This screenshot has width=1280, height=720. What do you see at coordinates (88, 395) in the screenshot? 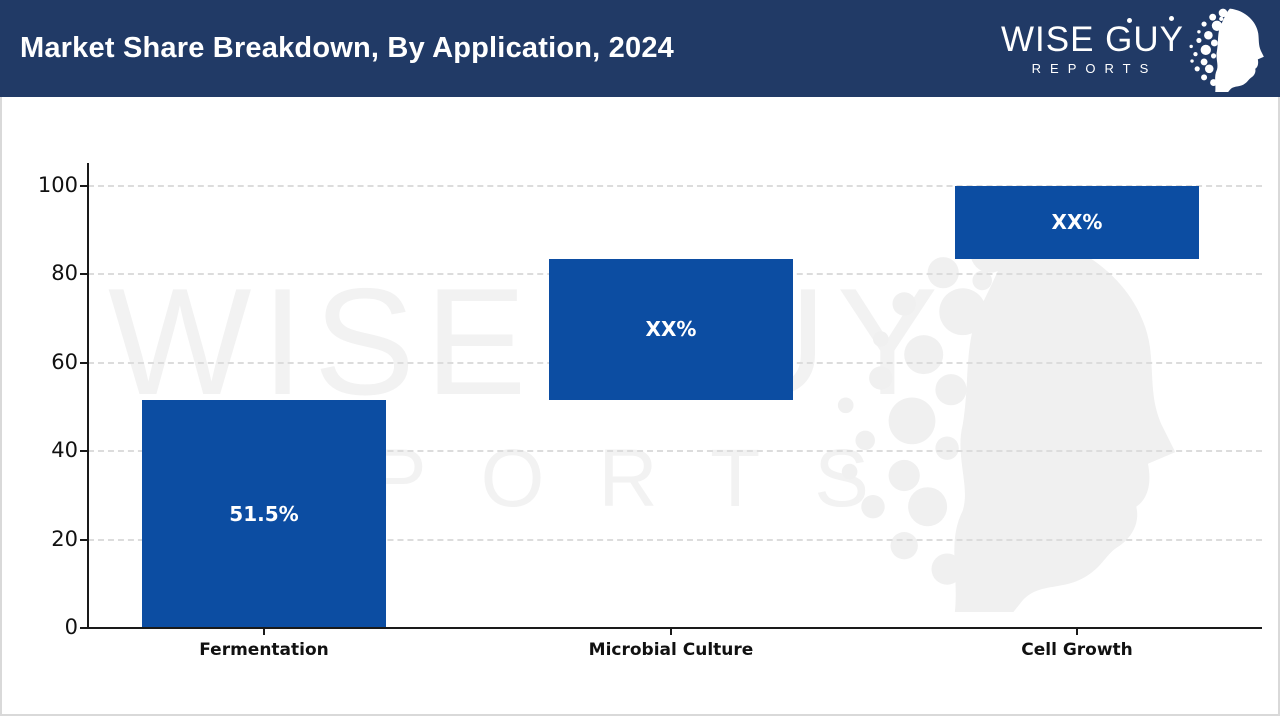
I see `y-axis-line` at bounding box center [88, 395].